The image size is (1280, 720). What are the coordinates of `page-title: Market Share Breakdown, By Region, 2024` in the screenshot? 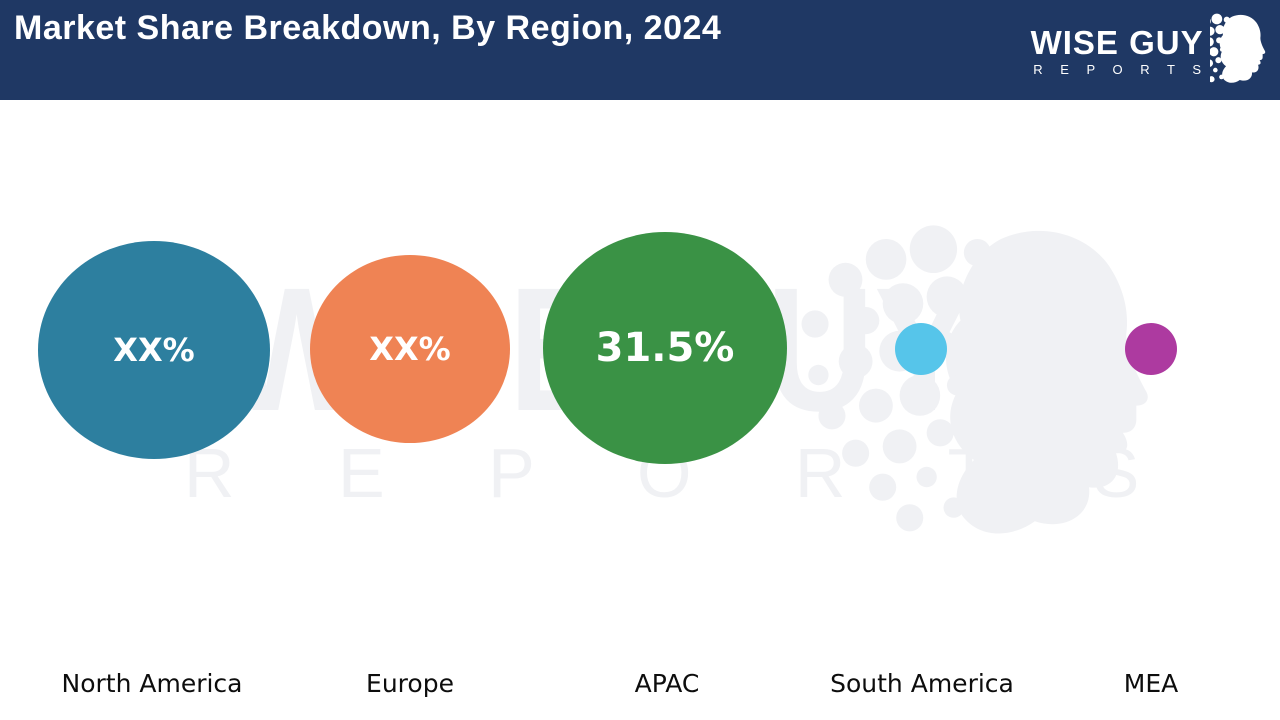 It's located at (368, 28).